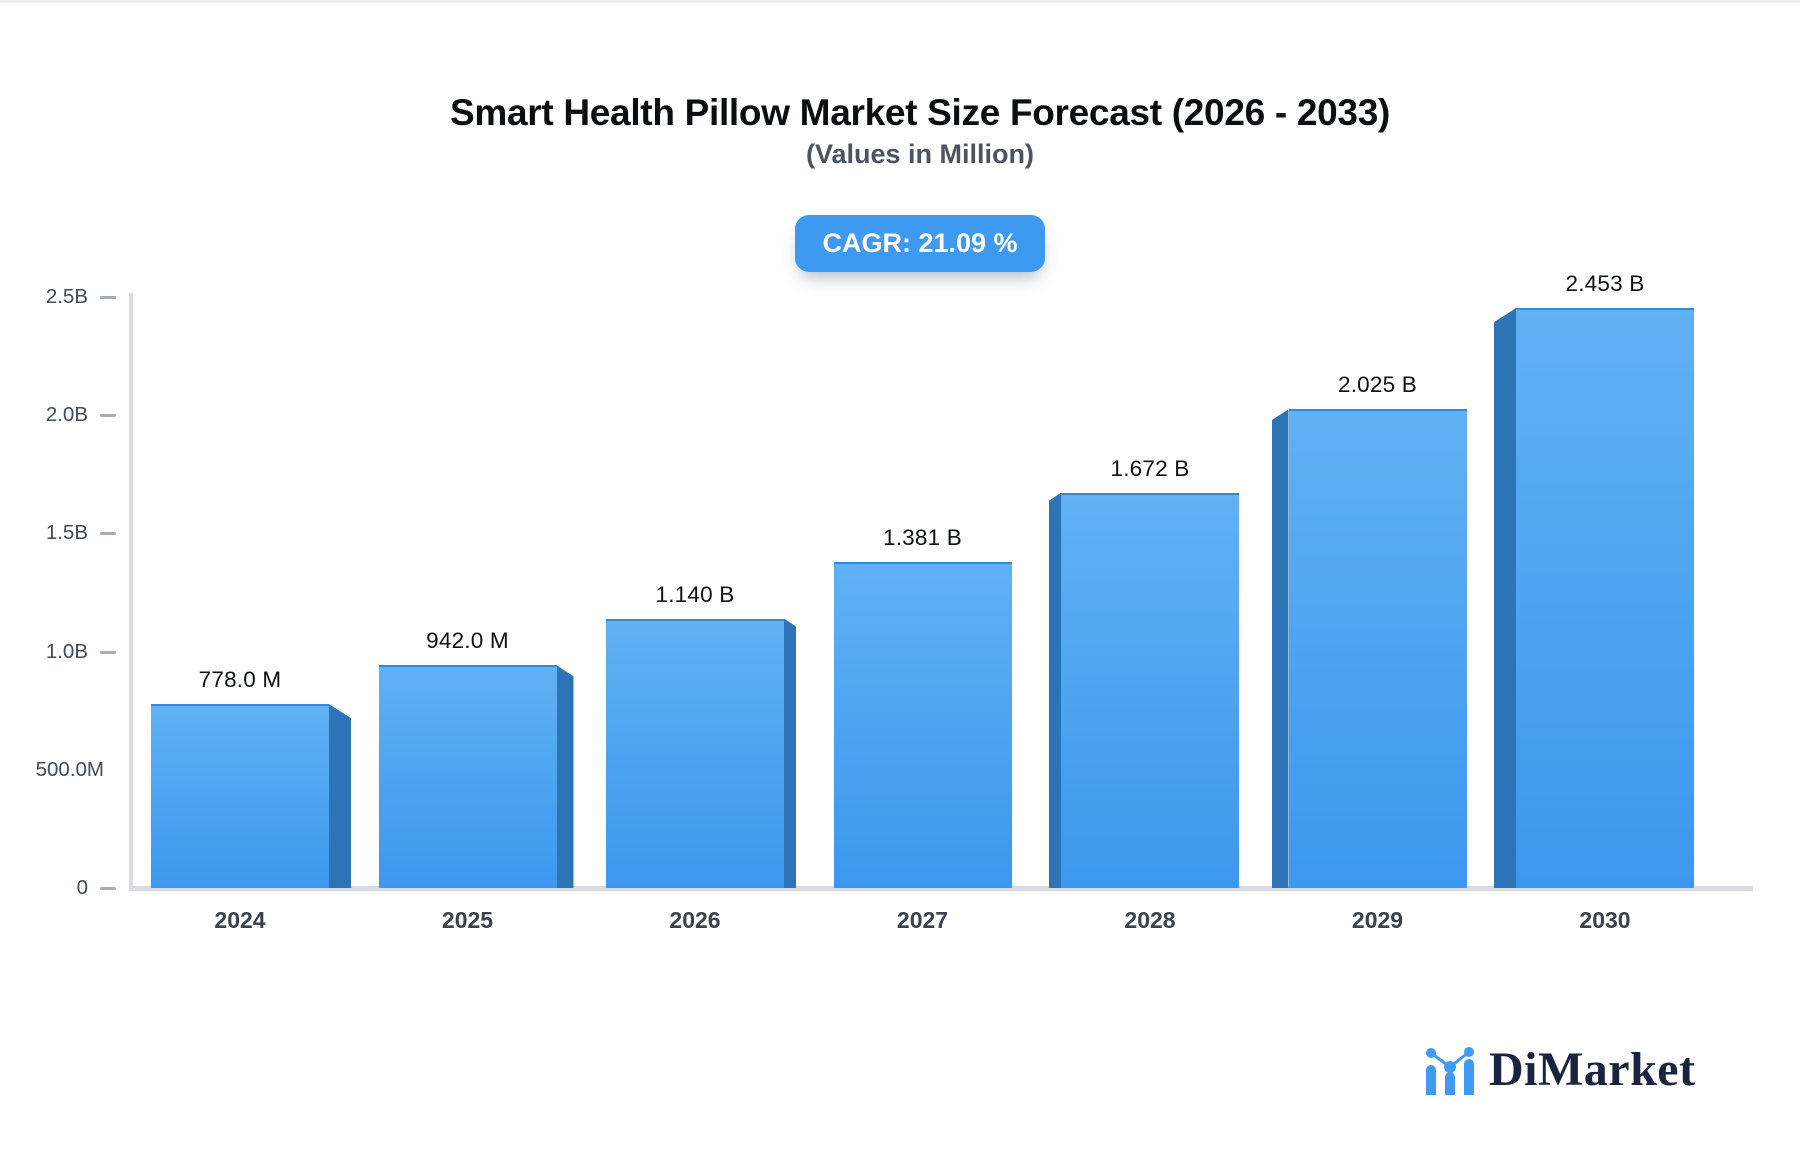 The image size is (1800, 1156). I want to click on bar-value-label: 2.025 B, so click(1377, 385).